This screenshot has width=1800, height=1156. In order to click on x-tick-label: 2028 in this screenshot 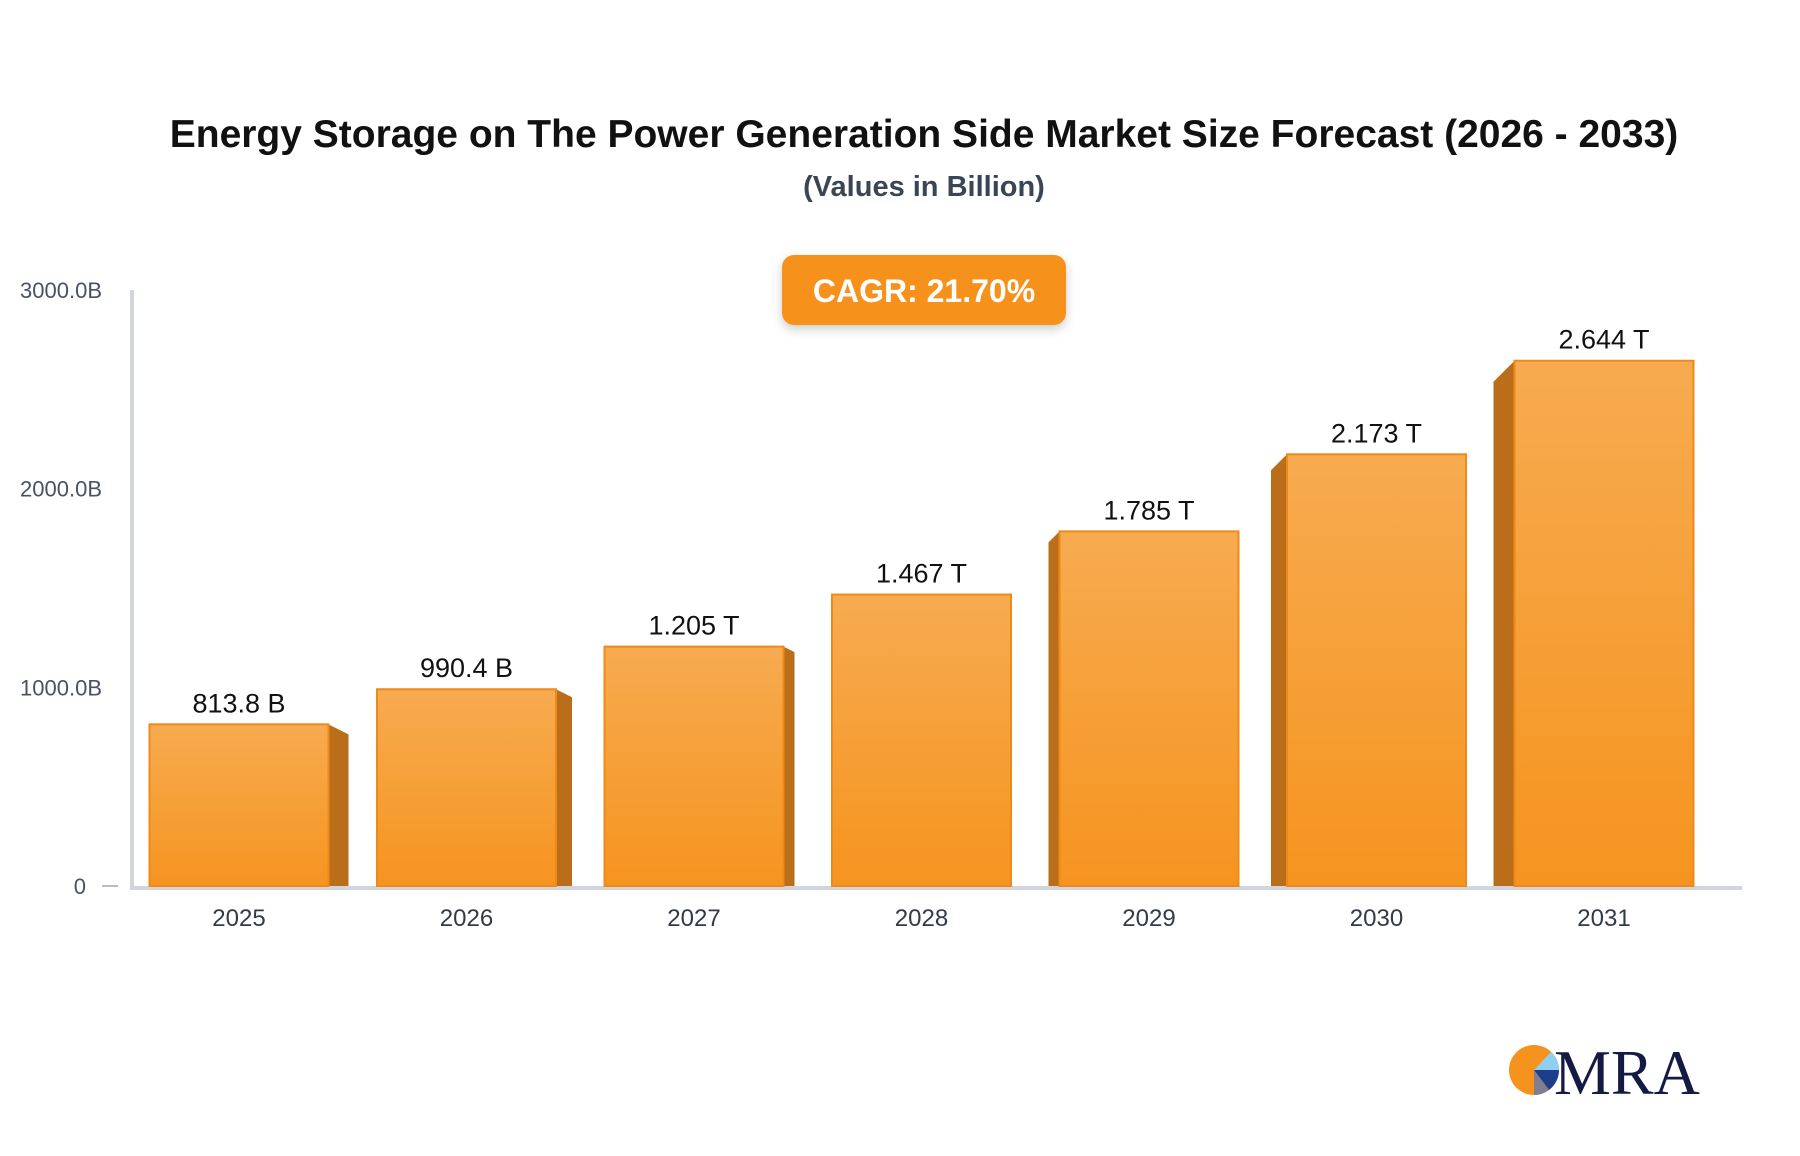, I will do `click(921, 918)`.